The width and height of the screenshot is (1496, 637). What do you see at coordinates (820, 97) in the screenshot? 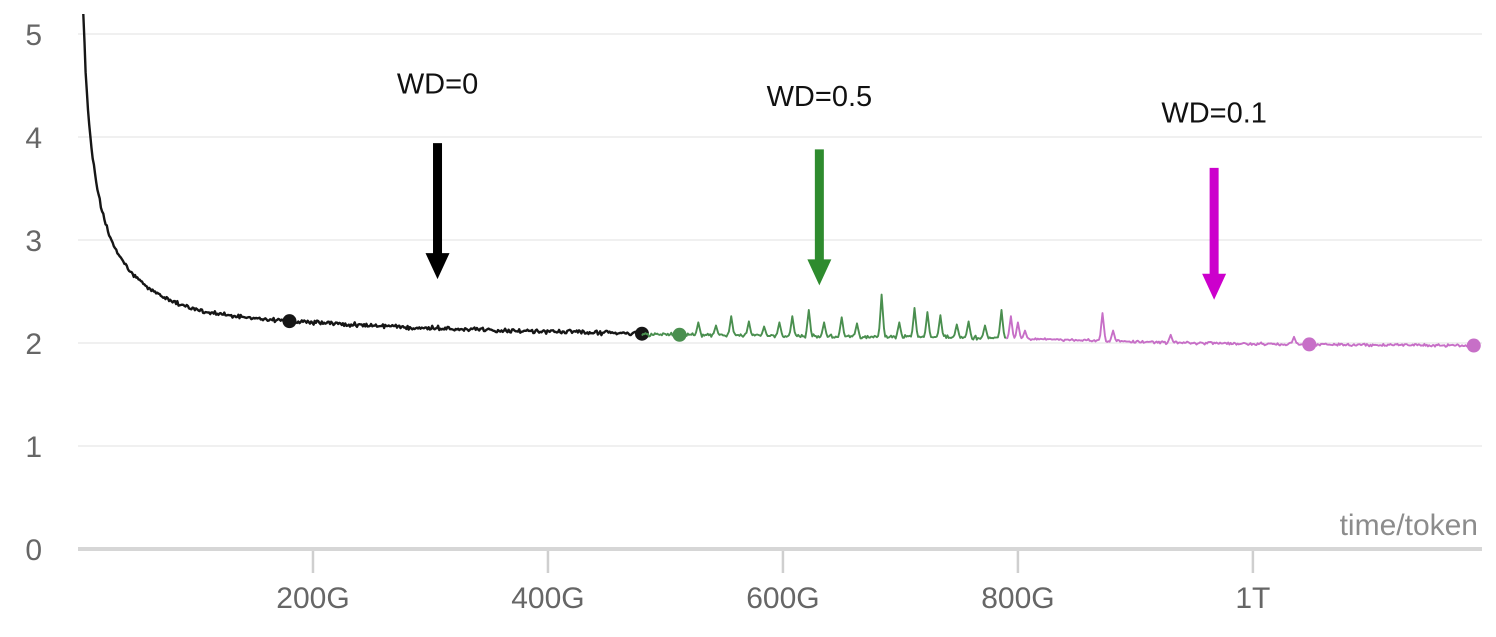
I see `annotation-wd05-label: WD=0.5` at bounding box center [820, 97].